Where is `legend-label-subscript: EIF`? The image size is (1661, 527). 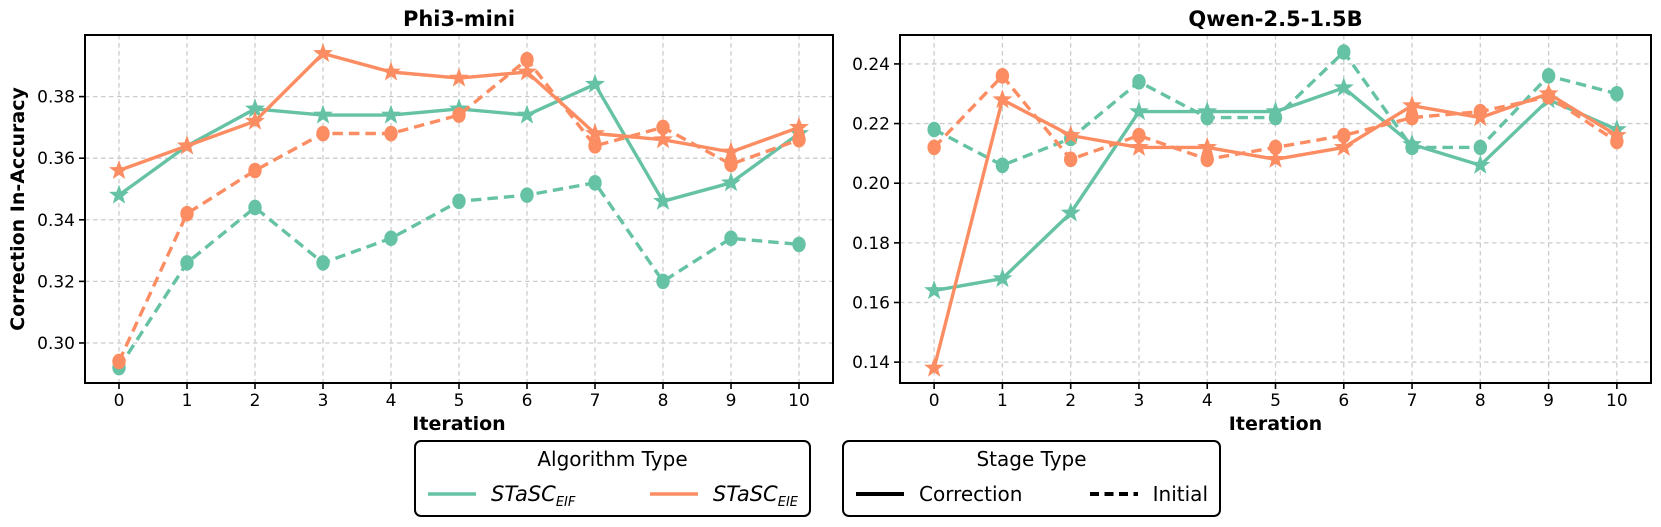
legend-label-subscript: EIF is located at coordinates (565, 503).